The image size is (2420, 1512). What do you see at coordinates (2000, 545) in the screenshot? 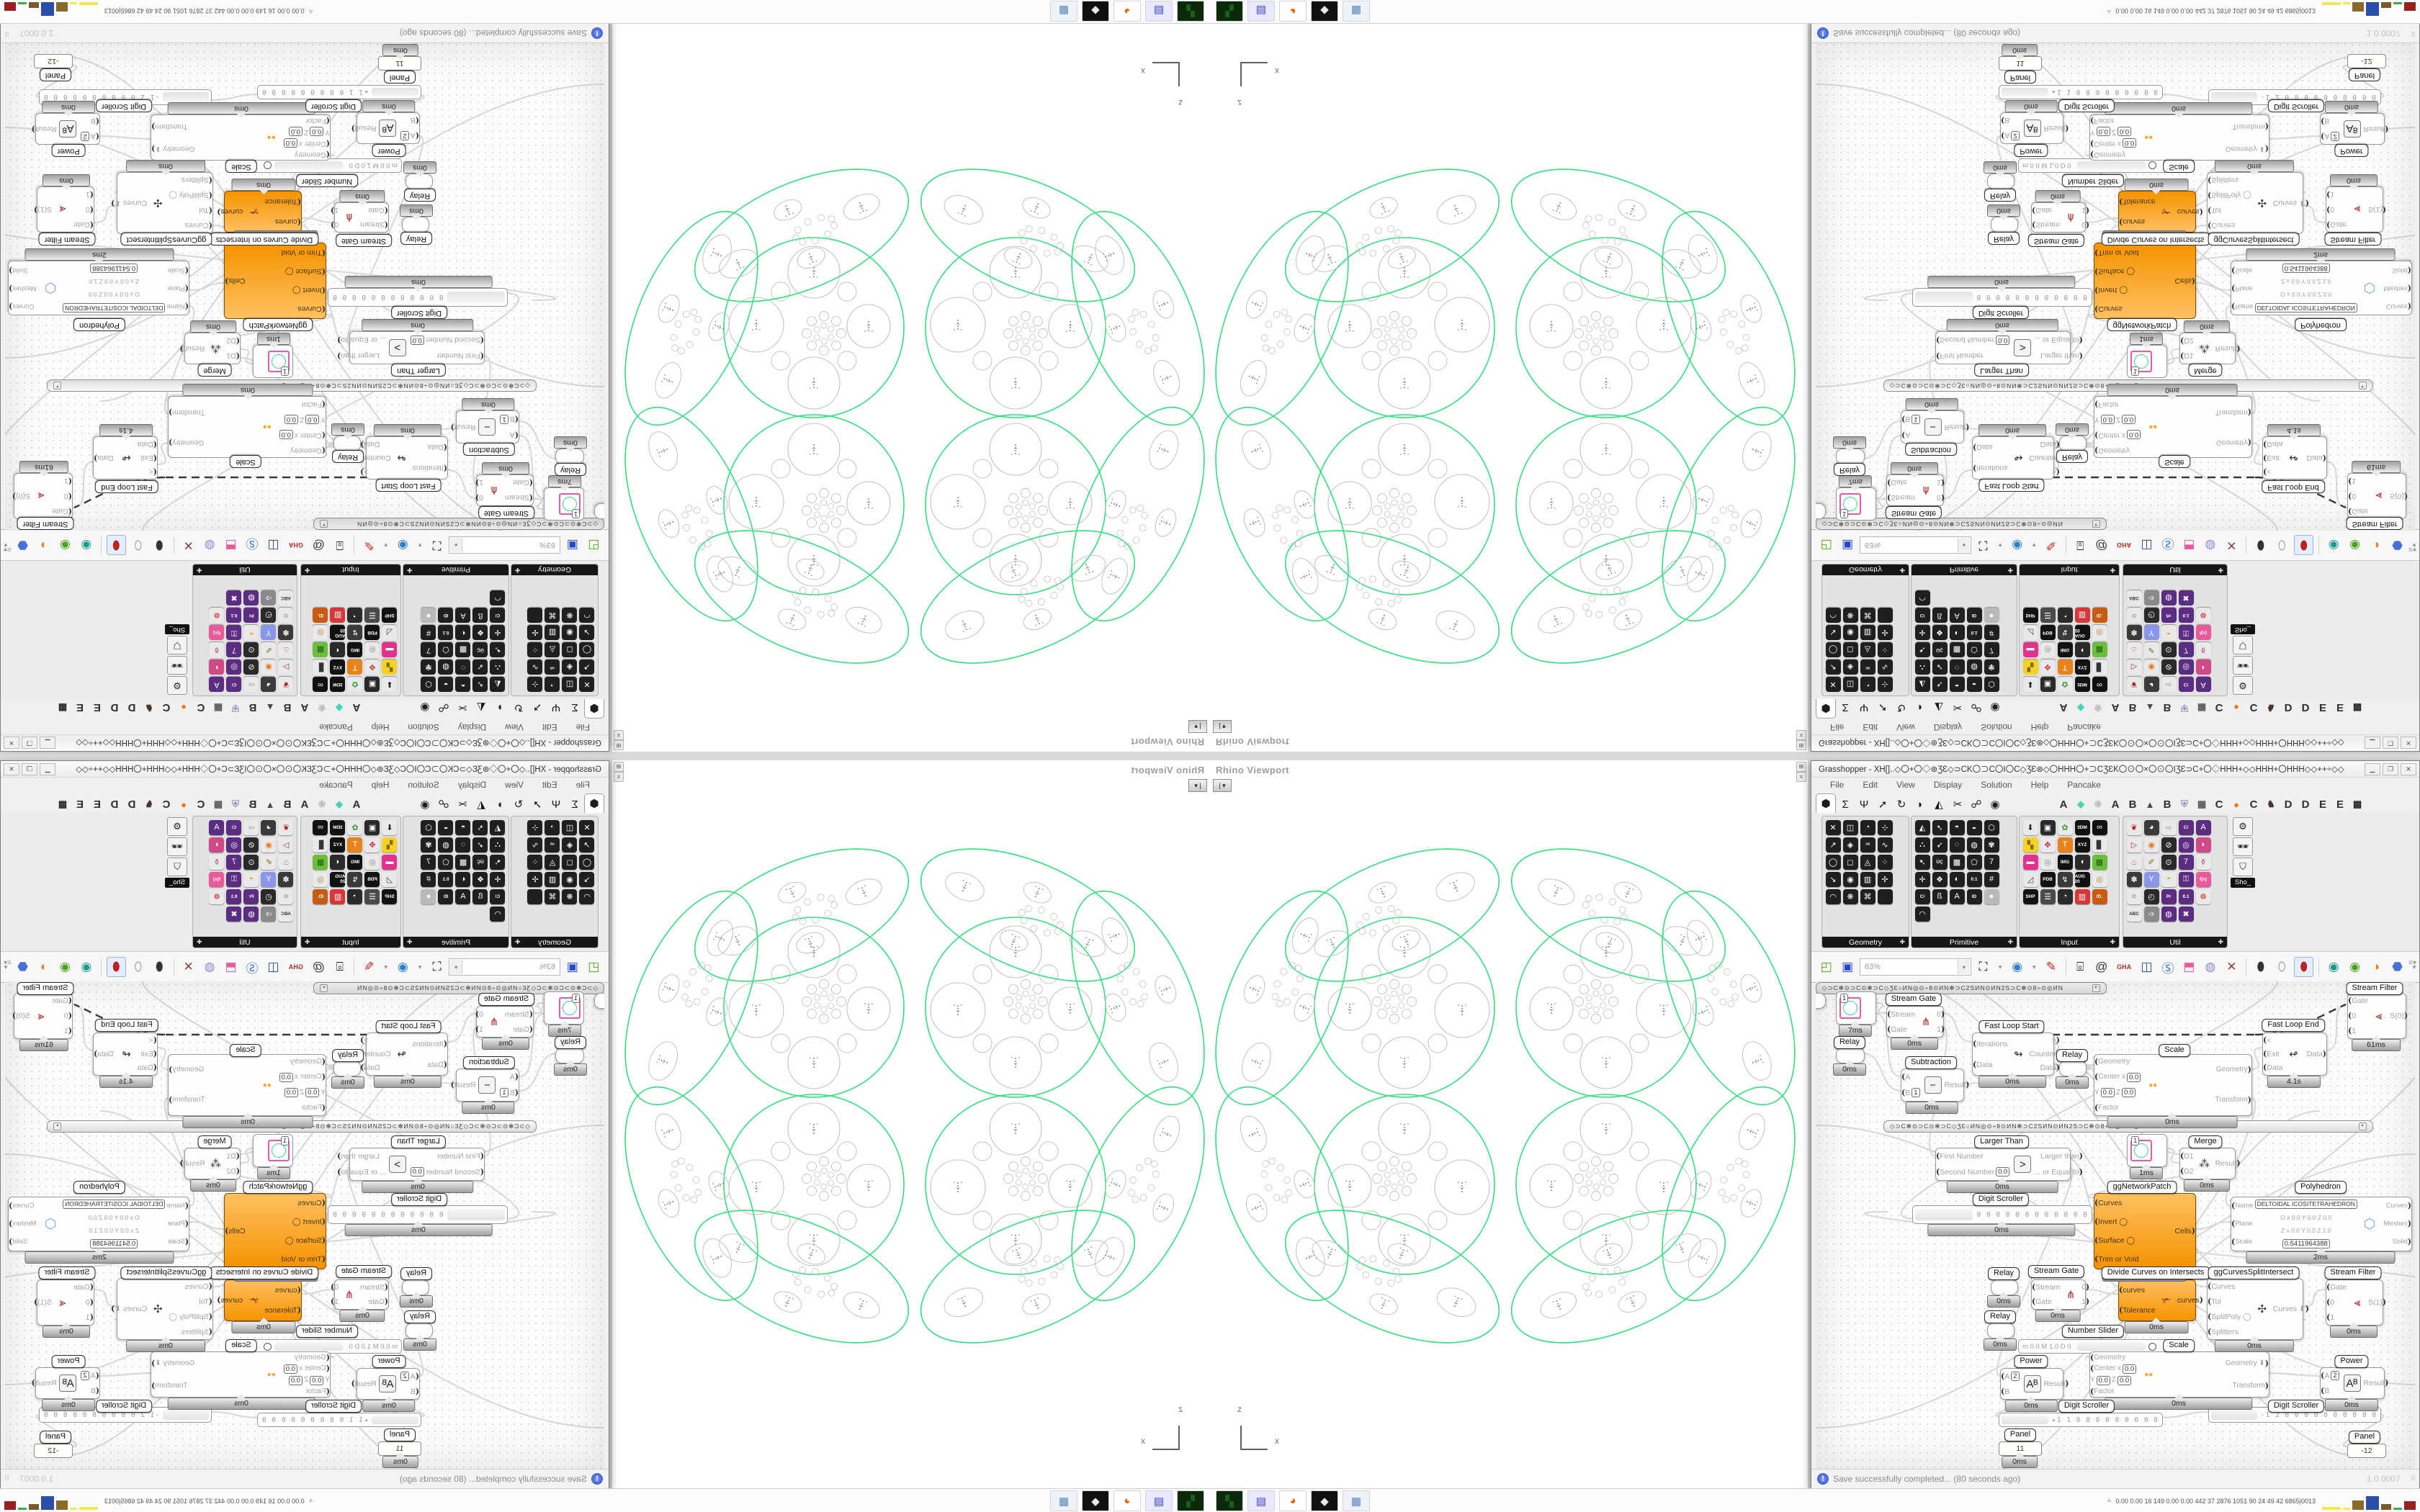
I see `zoom-caret: ▾` at bounding box center [2000, 545].